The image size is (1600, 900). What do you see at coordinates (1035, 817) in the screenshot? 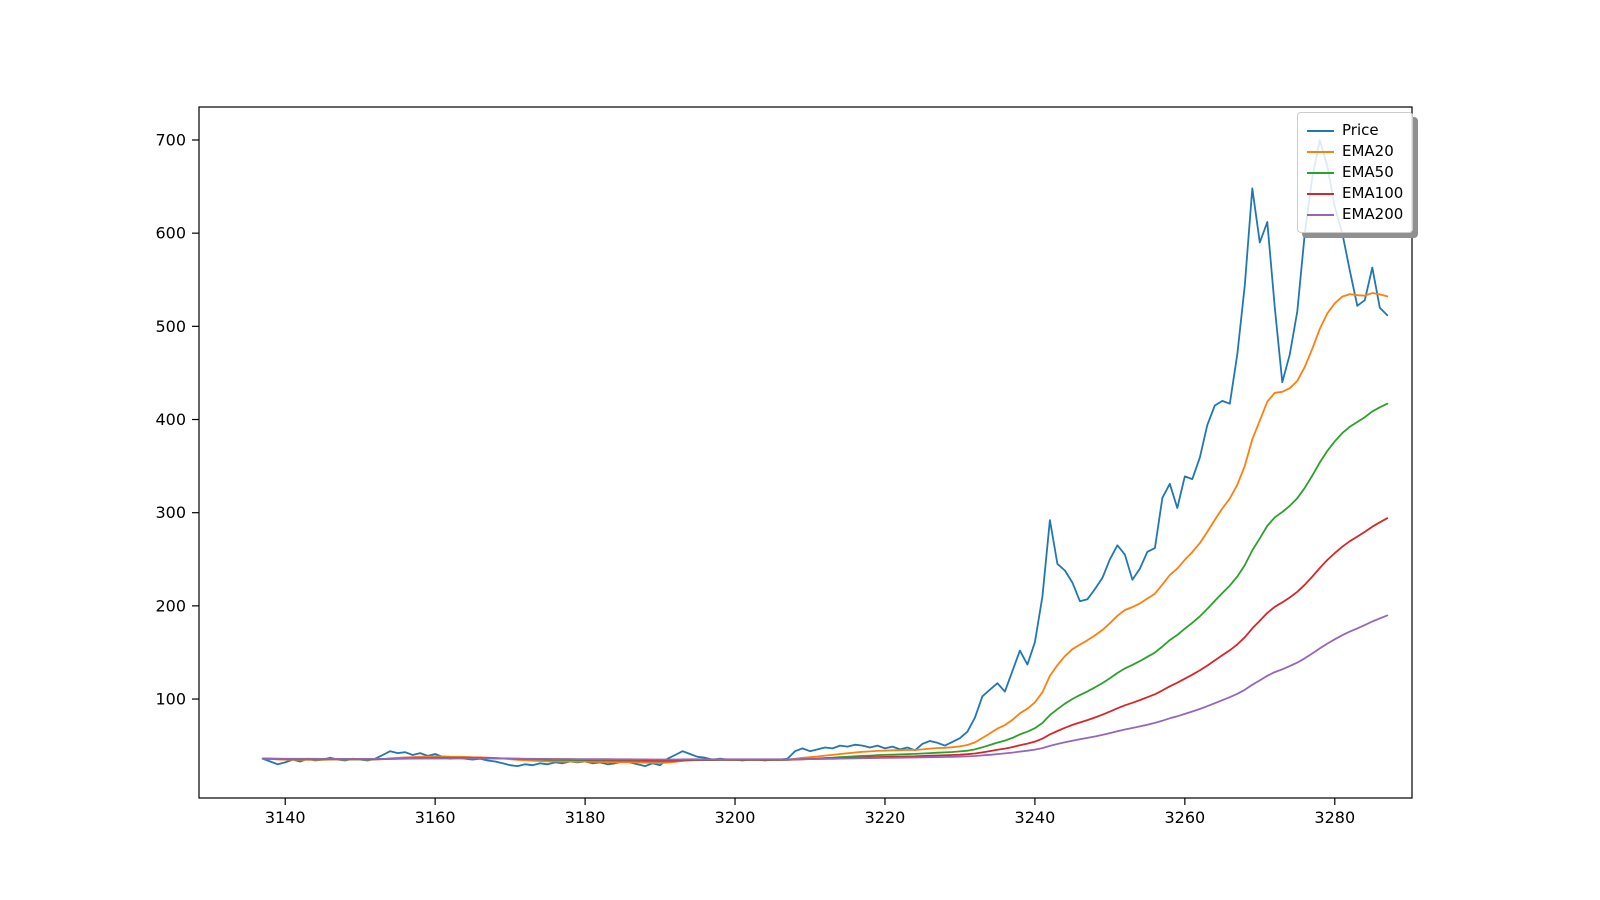
I see `x-tick-label: 3240` at bounding box center [1035, 817].